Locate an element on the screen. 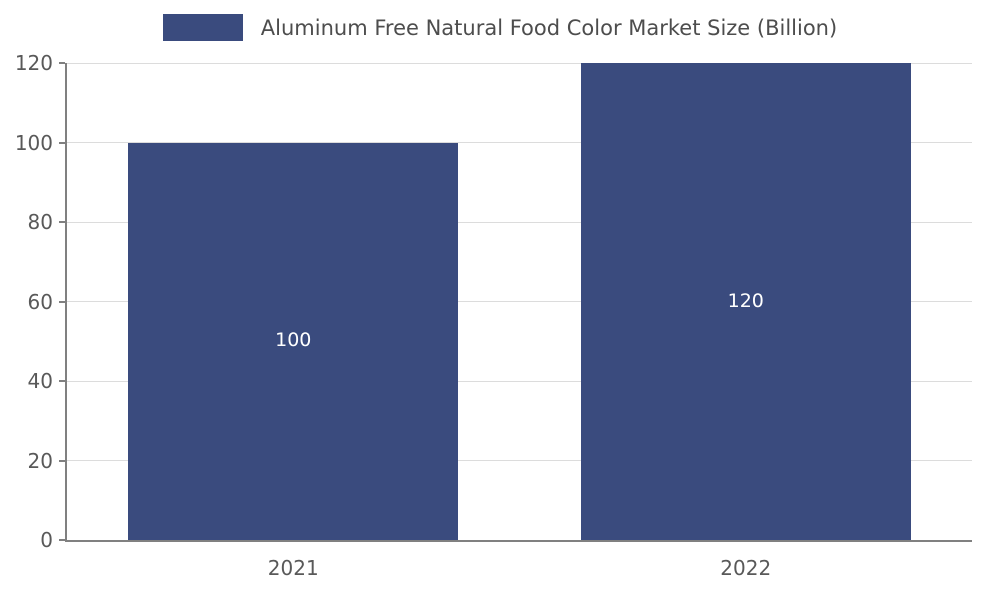  y-tick-label: 100 is located at coordinates (33, 142).